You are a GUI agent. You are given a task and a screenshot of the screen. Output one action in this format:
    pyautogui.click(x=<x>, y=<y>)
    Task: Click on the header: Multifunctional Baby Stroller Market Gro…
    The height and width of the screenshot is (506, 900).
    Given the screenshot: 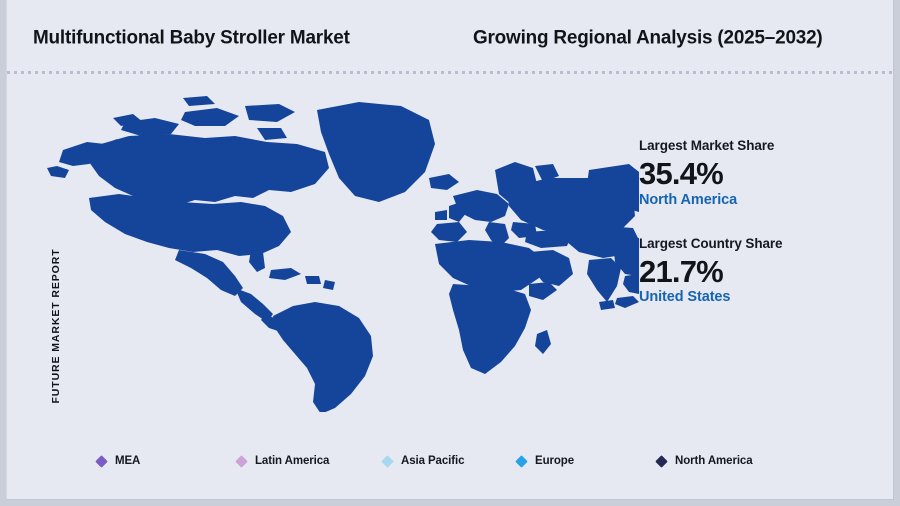 What is the action you would take?
    pyautogui.click(x=450, y=37)
    